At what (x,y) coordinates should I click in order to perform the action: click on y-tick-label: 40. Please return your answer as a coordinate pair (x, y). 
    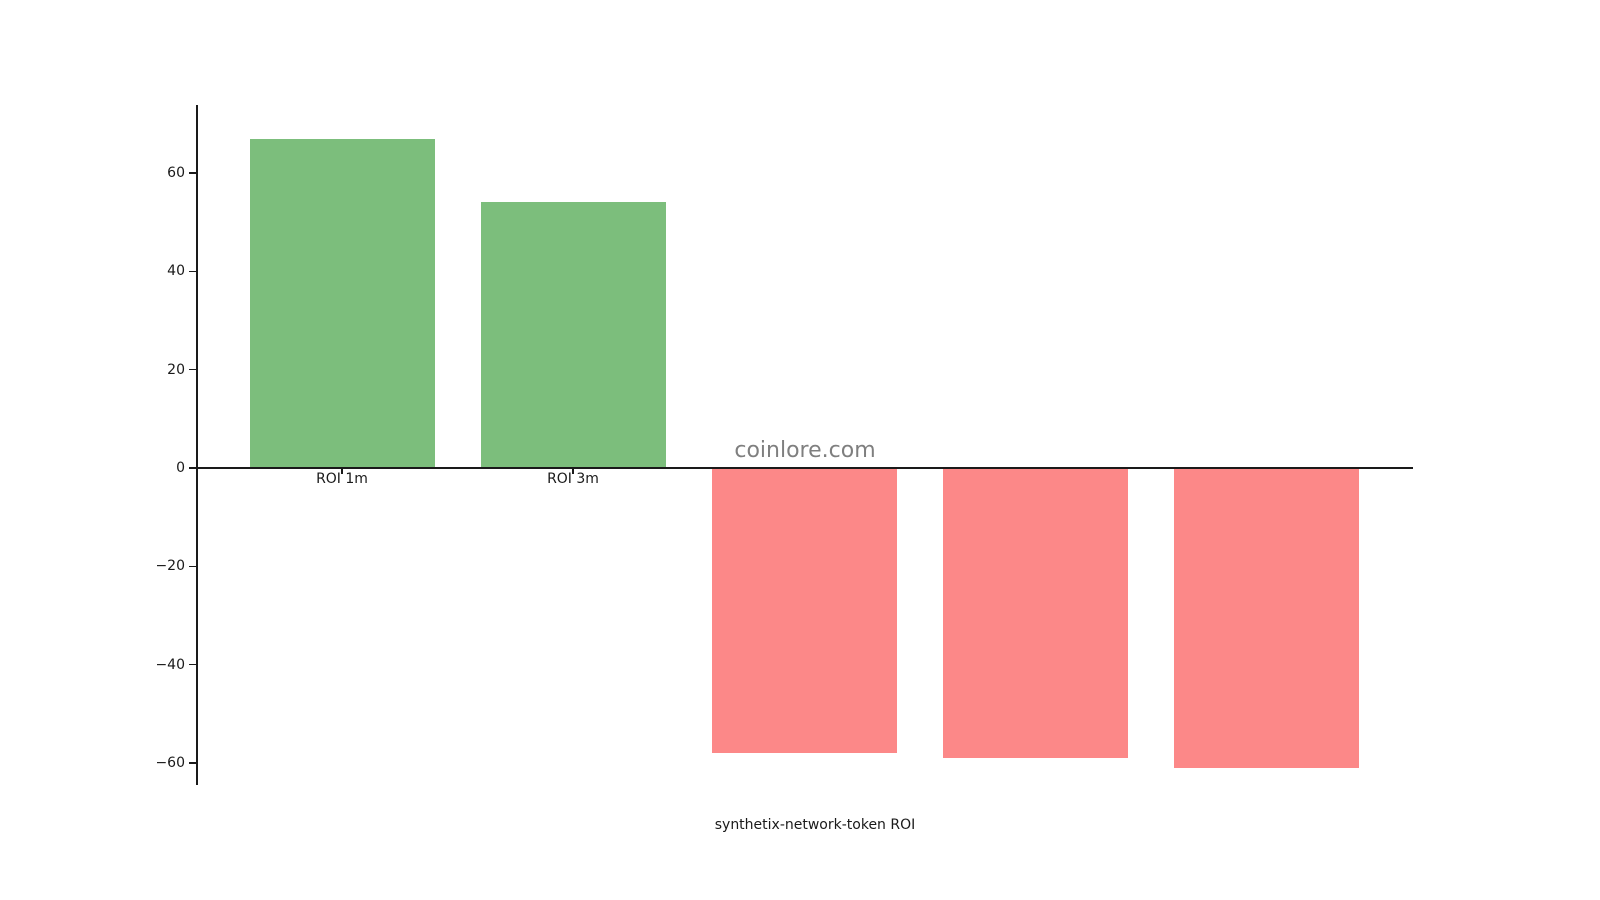
    Looking at the image, I should click on (176, 271).